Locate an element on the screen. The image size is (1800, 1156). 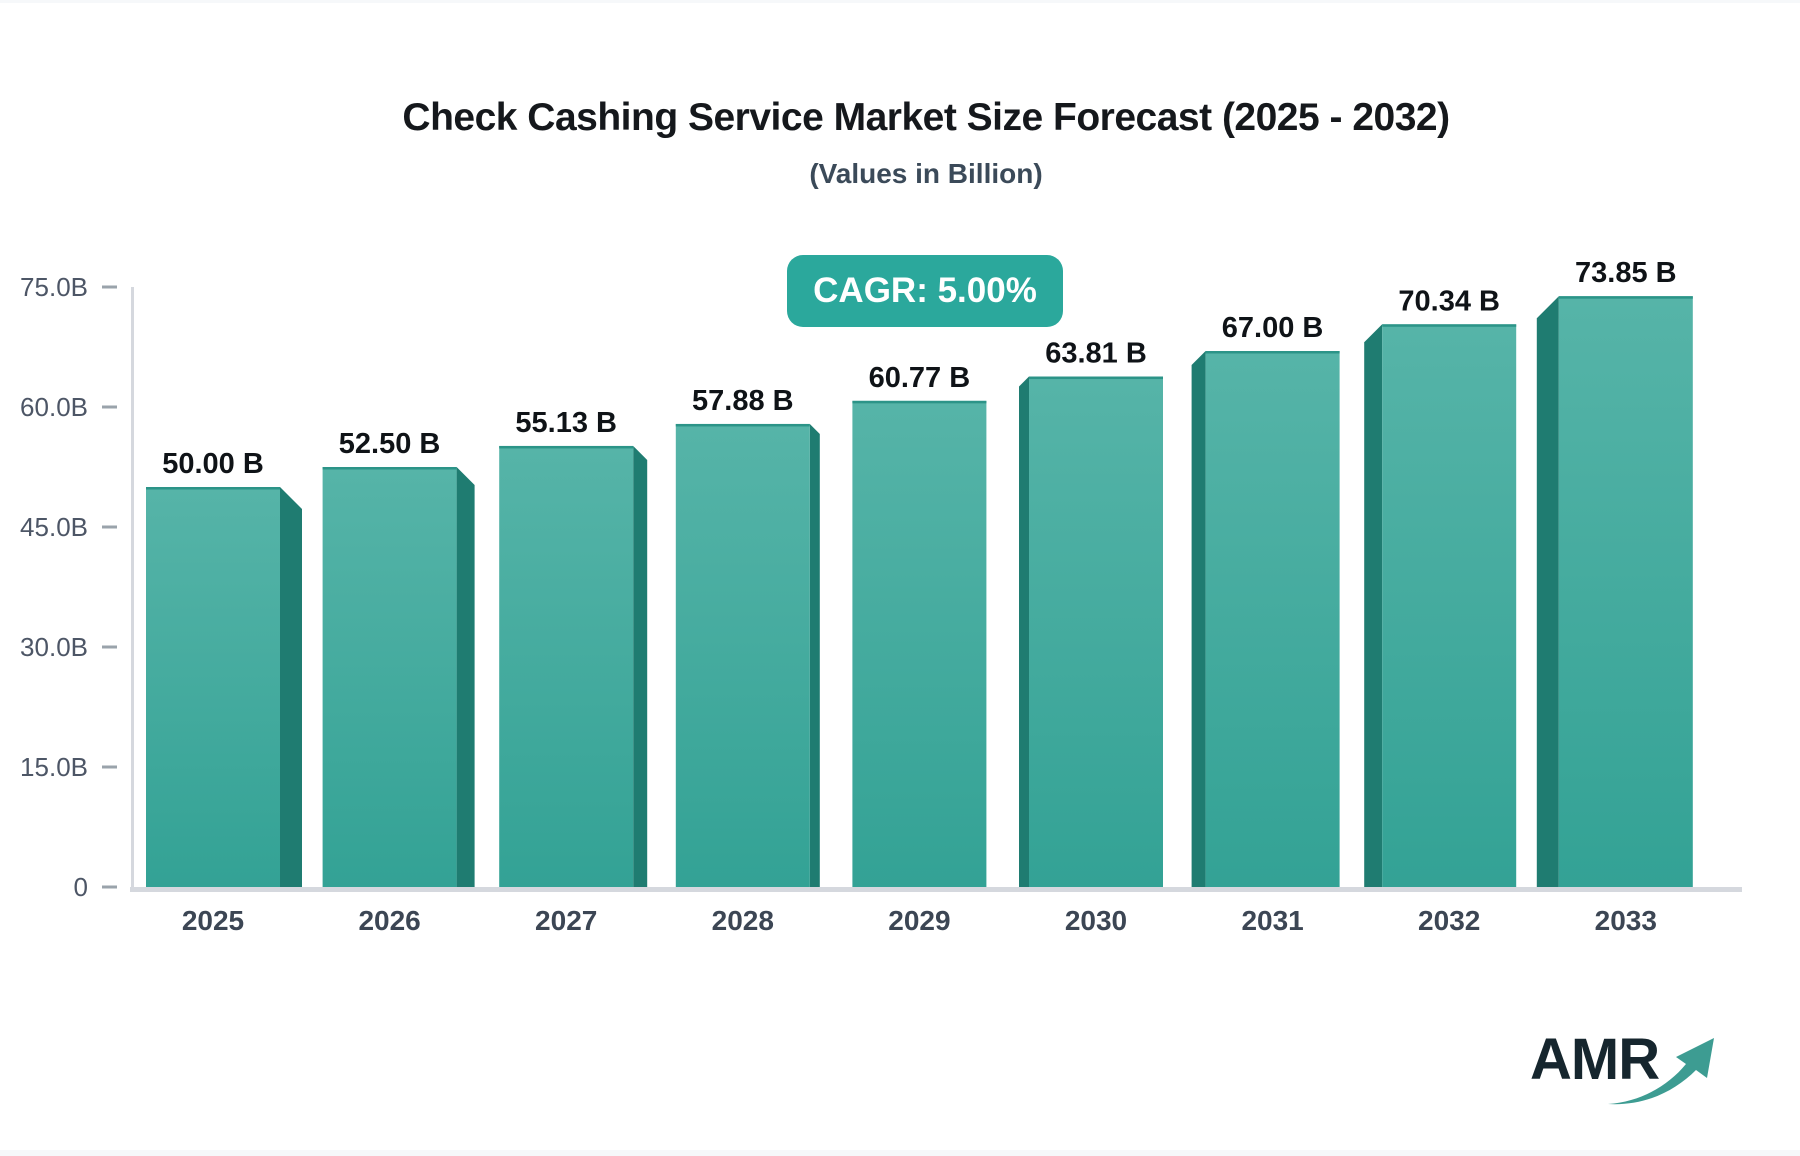
bar-2031: 67.00 B 2031 is located at coordinates (1265, 624).